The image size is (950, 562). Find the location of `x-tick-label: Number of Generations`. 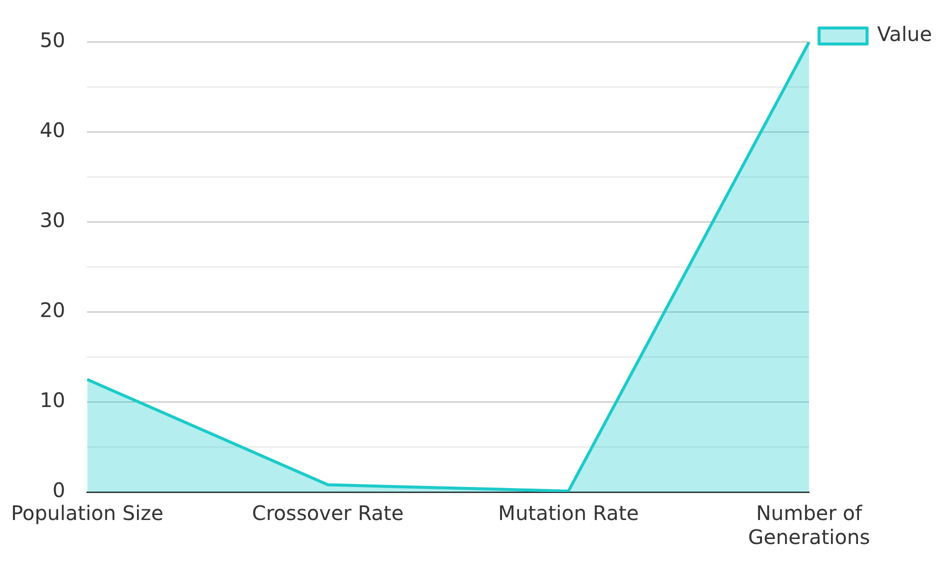

x-tick-label: Number of Generations is located at coordinates (809, 525).